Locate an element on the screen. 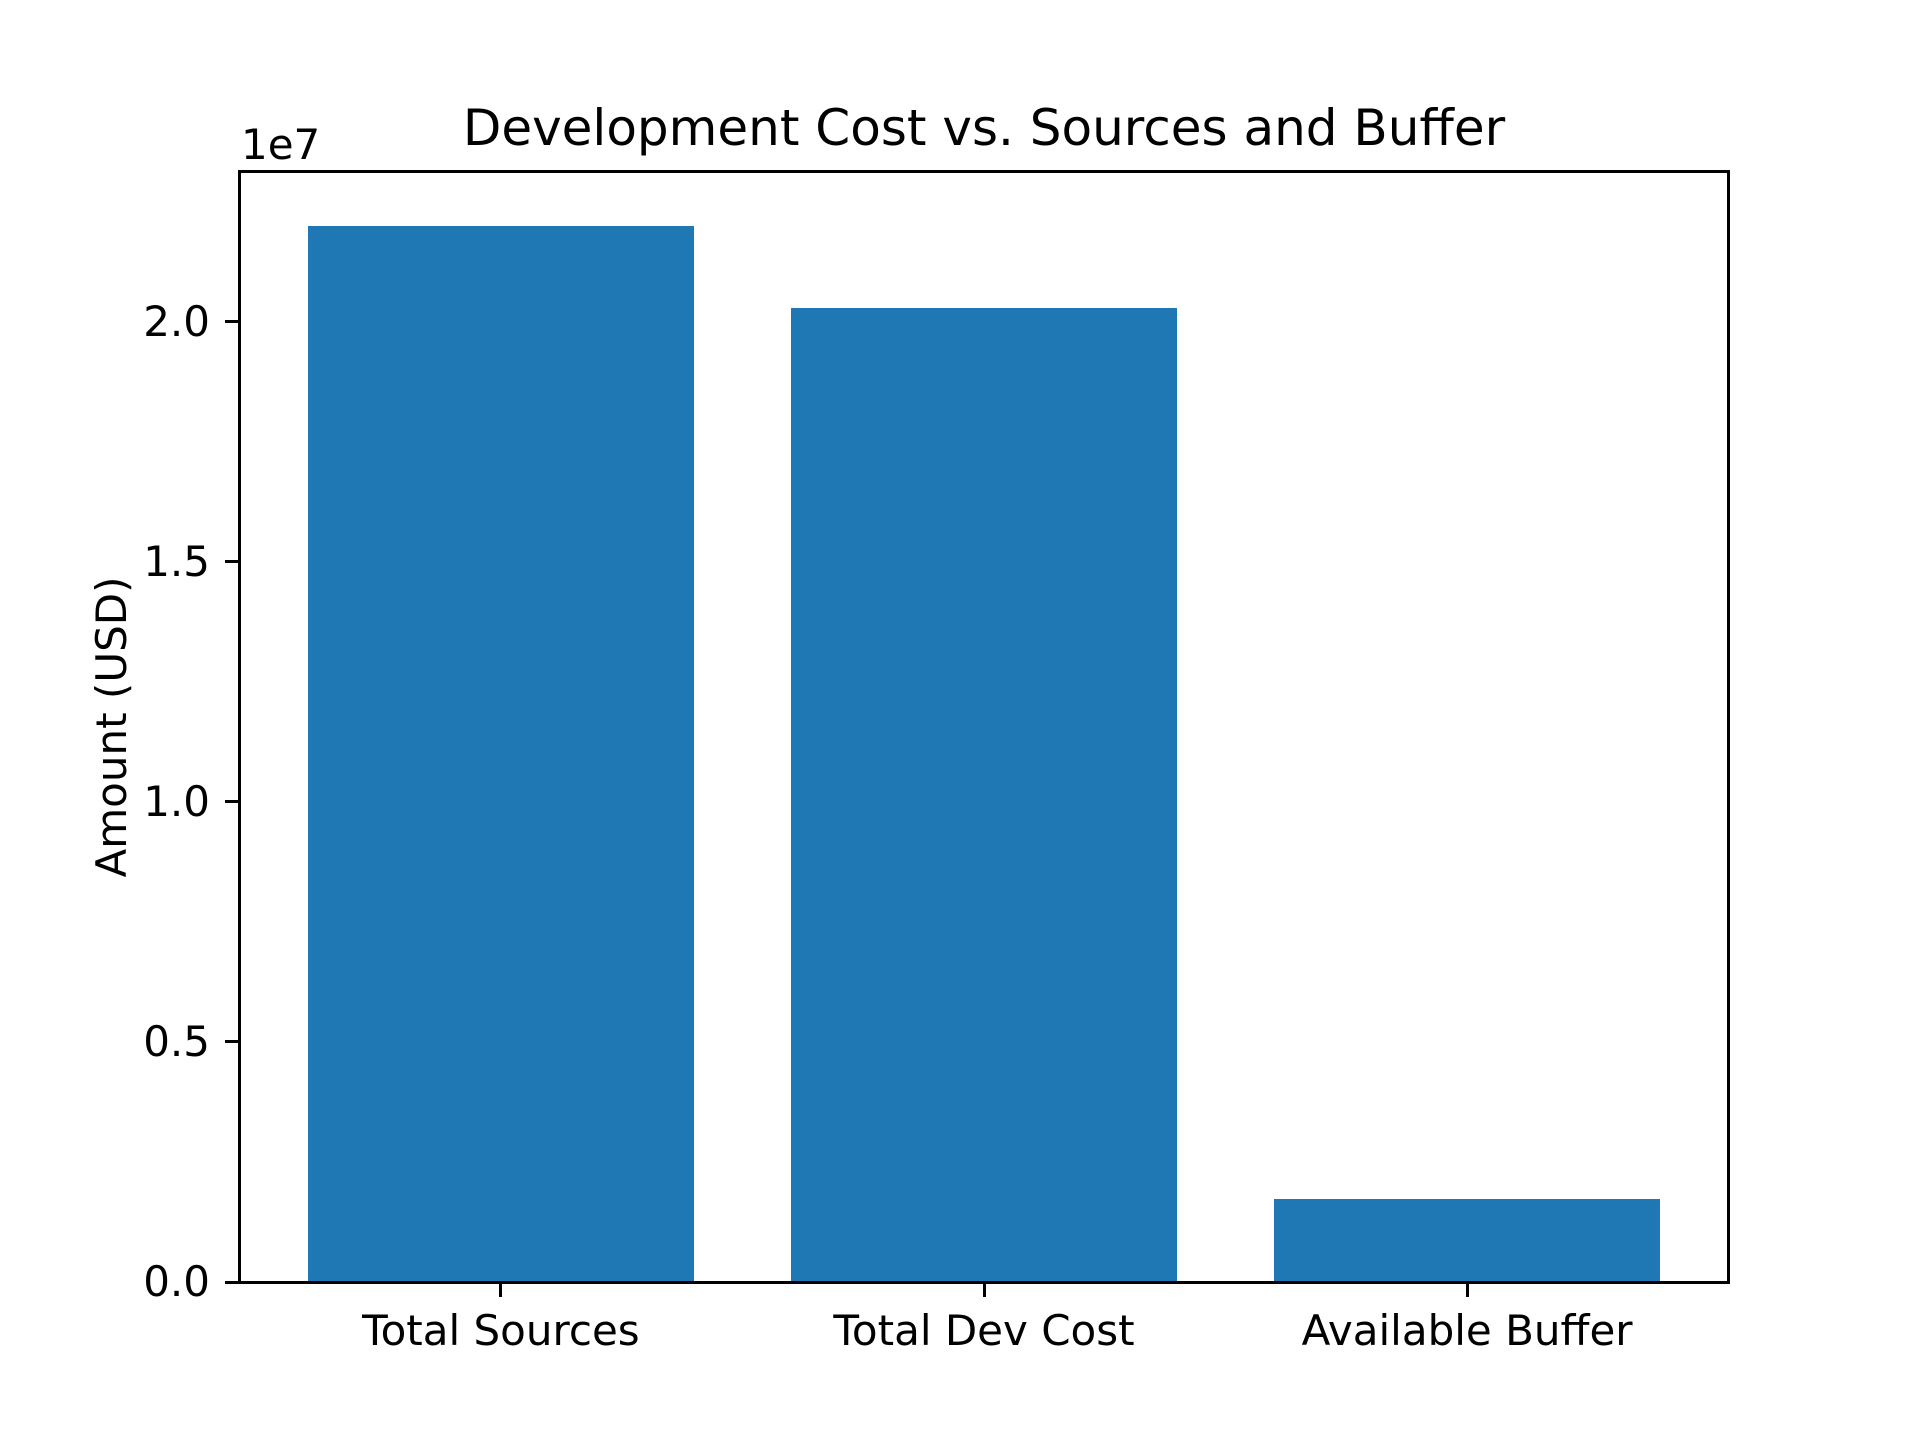 This screenshot has width=1920, height=1440. y-tick-label: 1.0 is located at coordinates (176, 801).